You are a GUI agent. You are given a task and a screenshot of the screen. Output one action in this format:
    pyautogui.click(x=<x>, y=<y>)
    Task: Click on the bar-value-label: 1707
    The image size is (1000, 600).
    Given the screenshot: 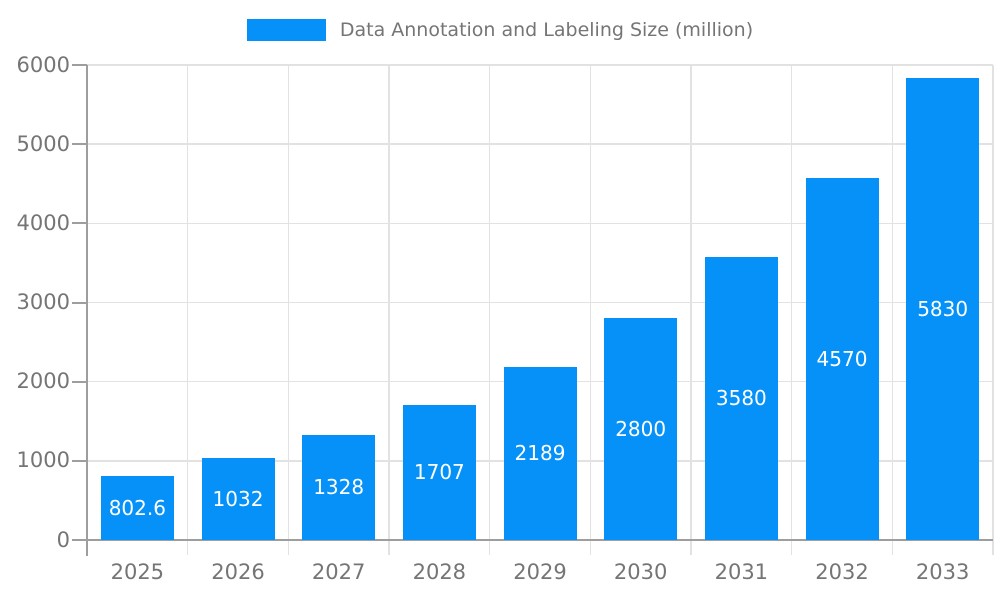 What is the action you would take?
    pyautogui.click(x=439, y=472)
    